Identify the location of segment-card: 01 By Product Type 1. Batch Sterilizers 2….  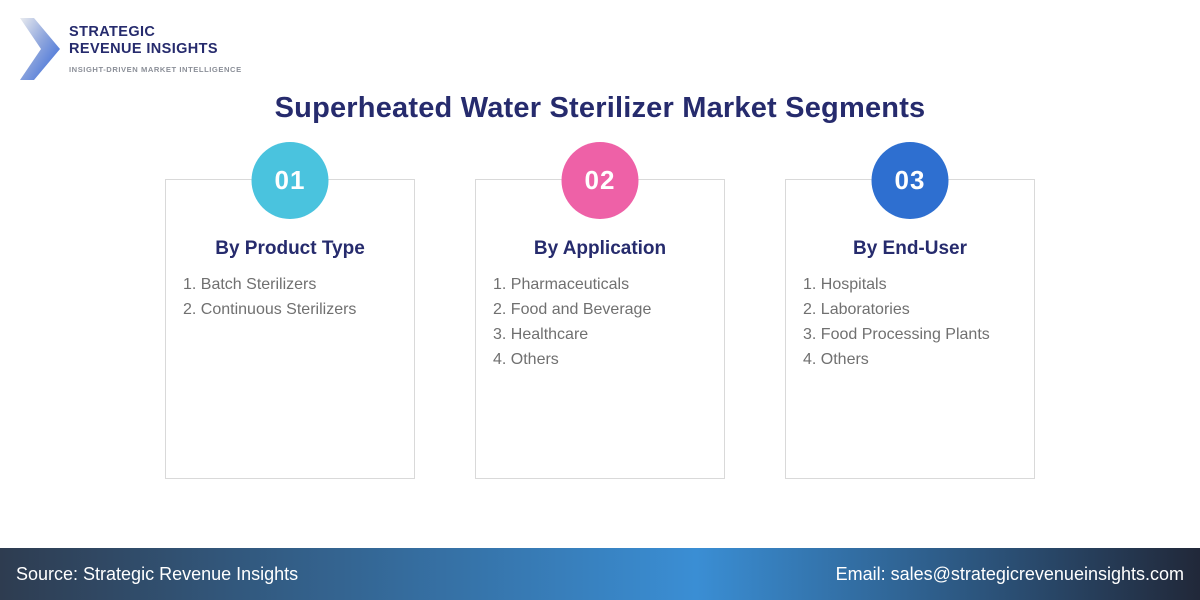
(290, 310).